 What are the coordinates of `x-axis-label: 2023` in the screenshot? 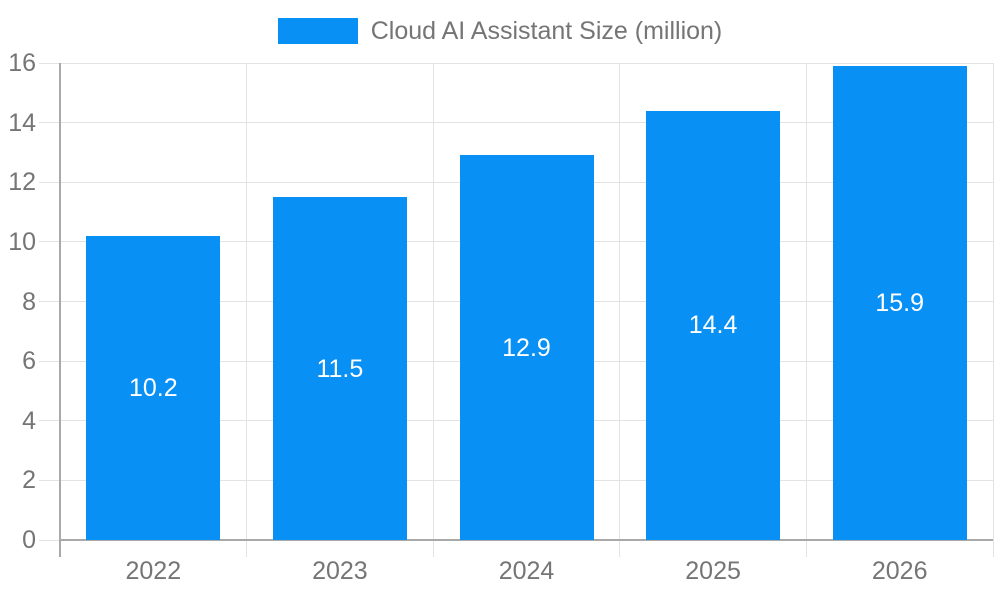 It's located at (340, 571).